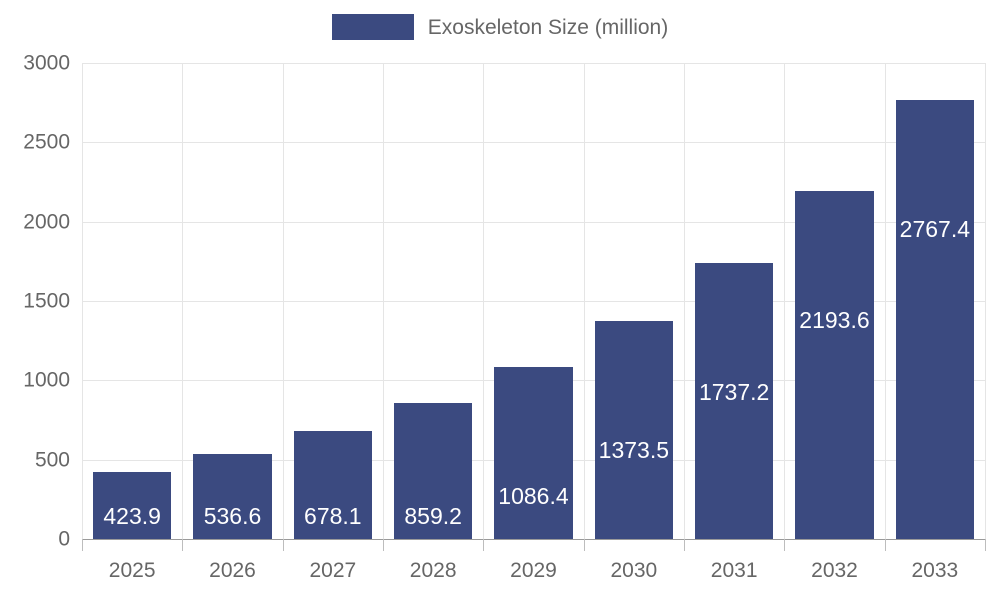  What do you see at coordinates (634, 450) in the screenshot?
I see `bar-value-label-2030: 1373.5` at bounding box center [634, 450].